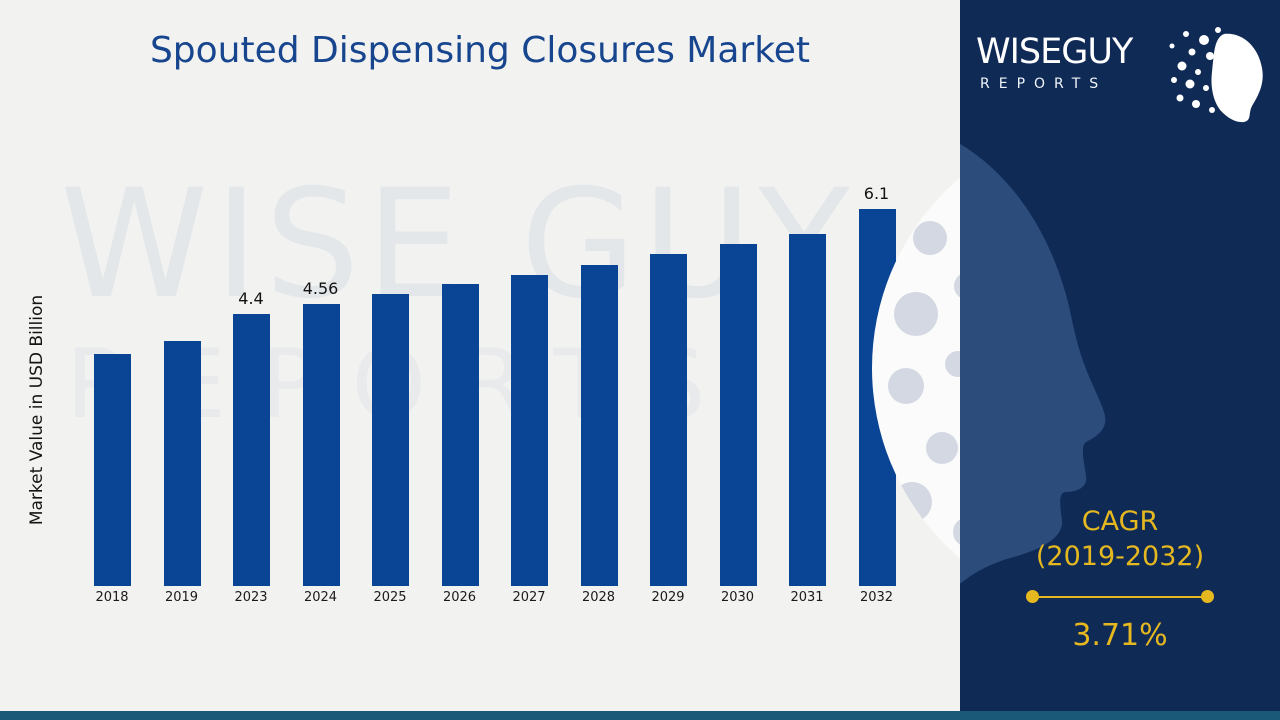 This screenshot has width=1280, height=720. What do you see at coordinates (320, 597) in the screenshot?
I see `x-tick-2024: 2024` at bounding box center [320, 597].